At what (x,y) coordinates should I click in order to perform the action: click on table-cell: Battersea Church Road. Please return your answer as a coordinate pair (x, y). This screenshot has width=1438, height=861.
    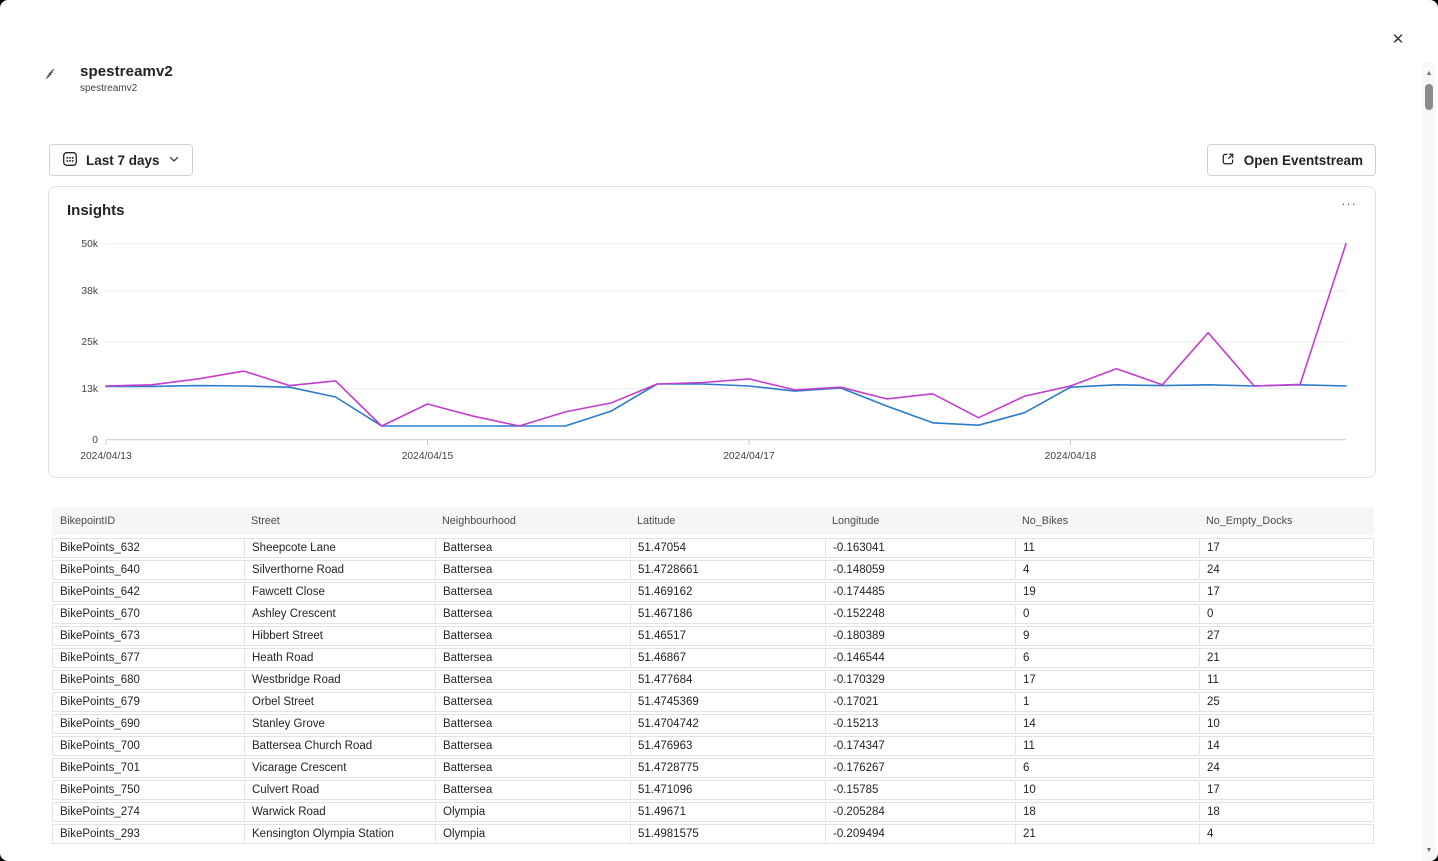
    Looking at the image, I should click on (339, 746).